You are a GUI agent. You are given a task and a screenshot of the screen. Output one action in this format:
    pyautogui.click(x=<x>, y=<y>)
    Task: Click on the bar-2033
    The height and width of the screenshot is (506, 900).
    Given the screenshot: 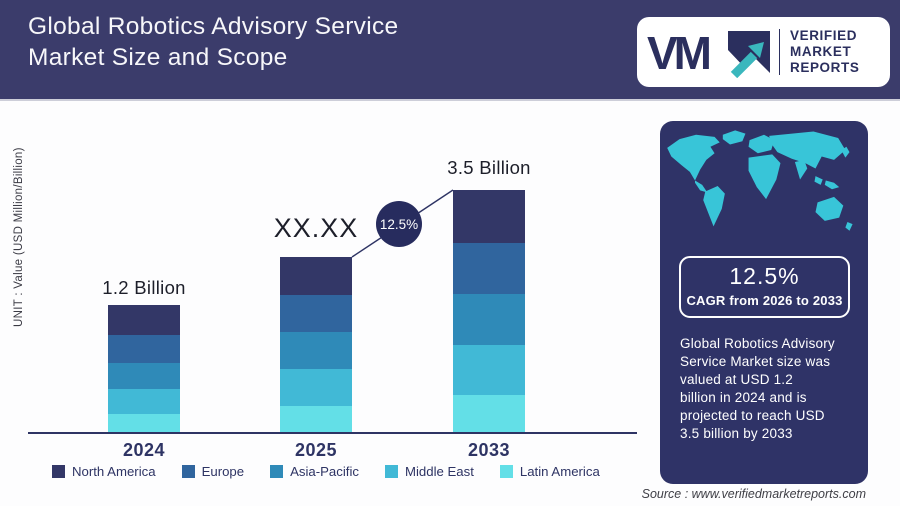 What is the action you would take?
    pyautogui.click(x=489, y=311)
    